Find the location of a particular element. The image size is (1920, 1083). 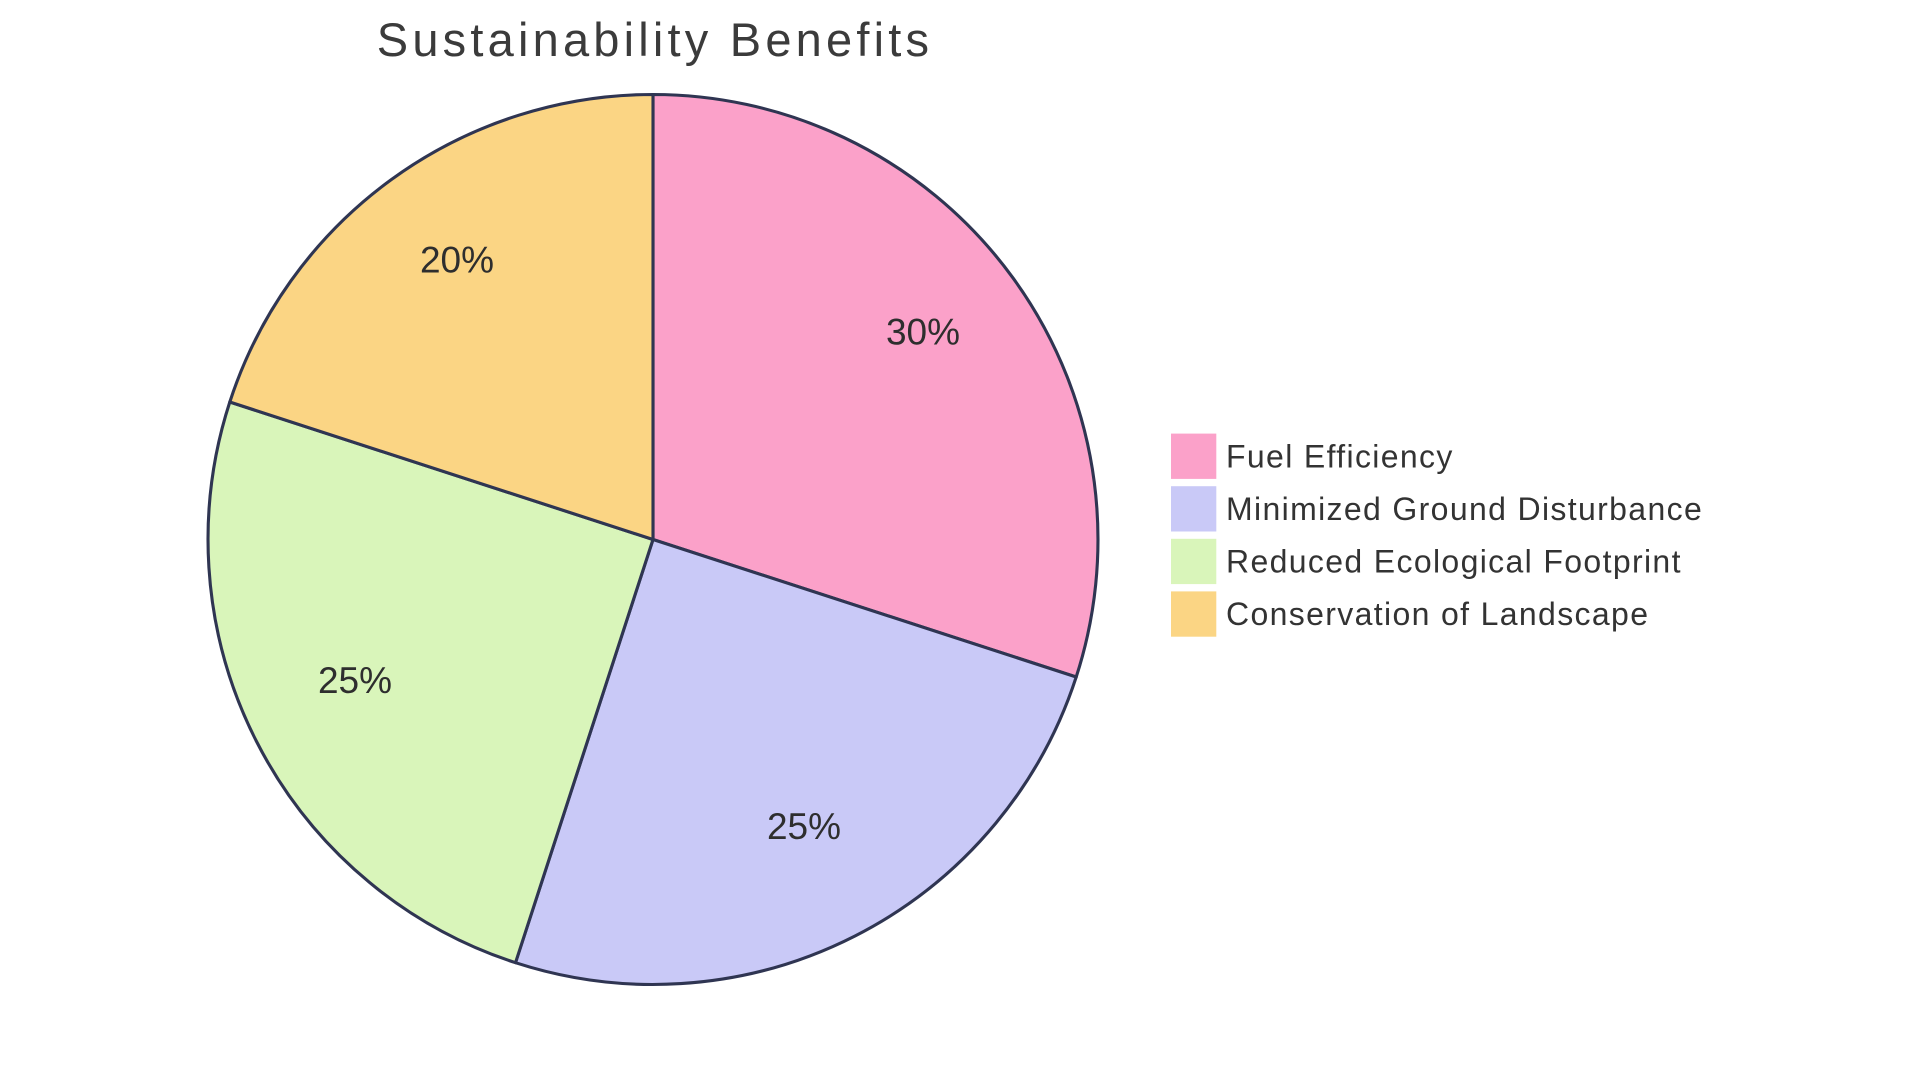

svg-text: Conservation of Landscape is located at coordinates (1437, 614).